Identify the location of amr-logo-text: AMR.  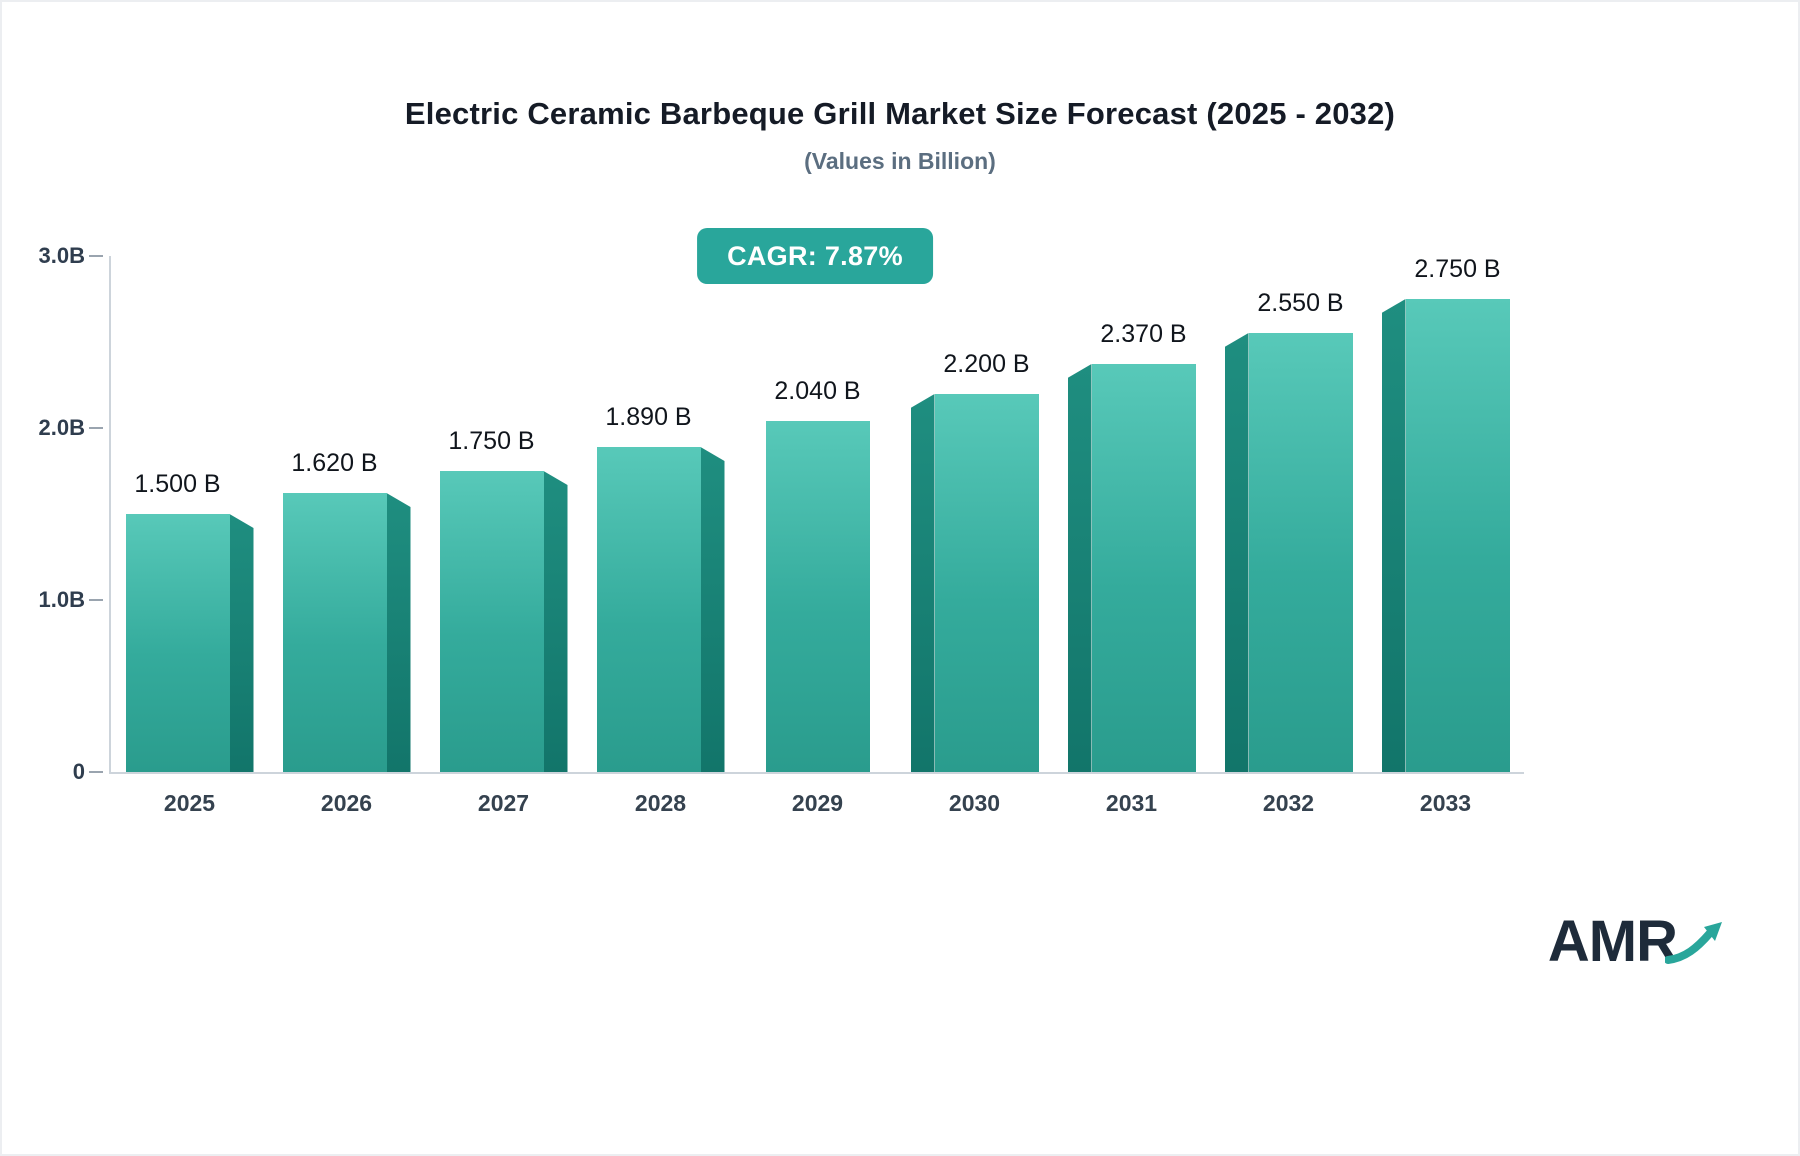
(1612, 941).